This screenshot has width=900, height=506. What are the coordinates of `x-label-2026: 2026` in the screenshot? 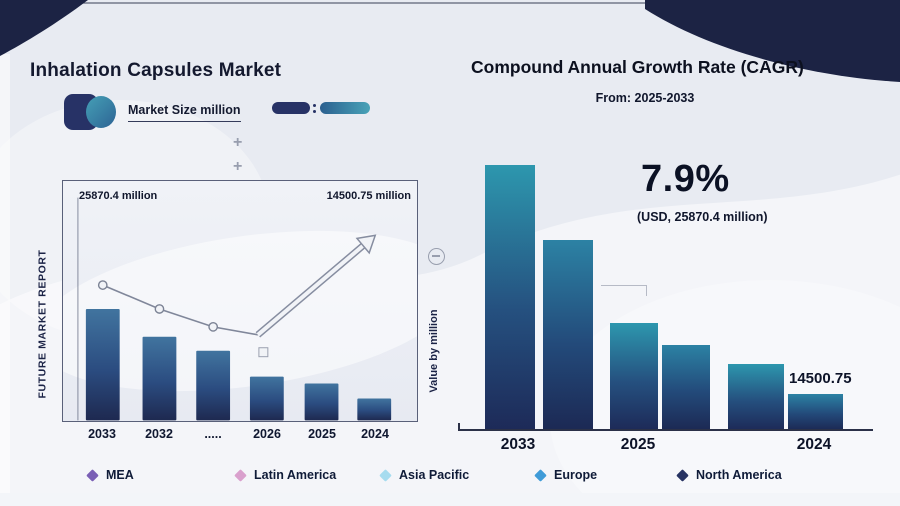 It's located at (267, 434).